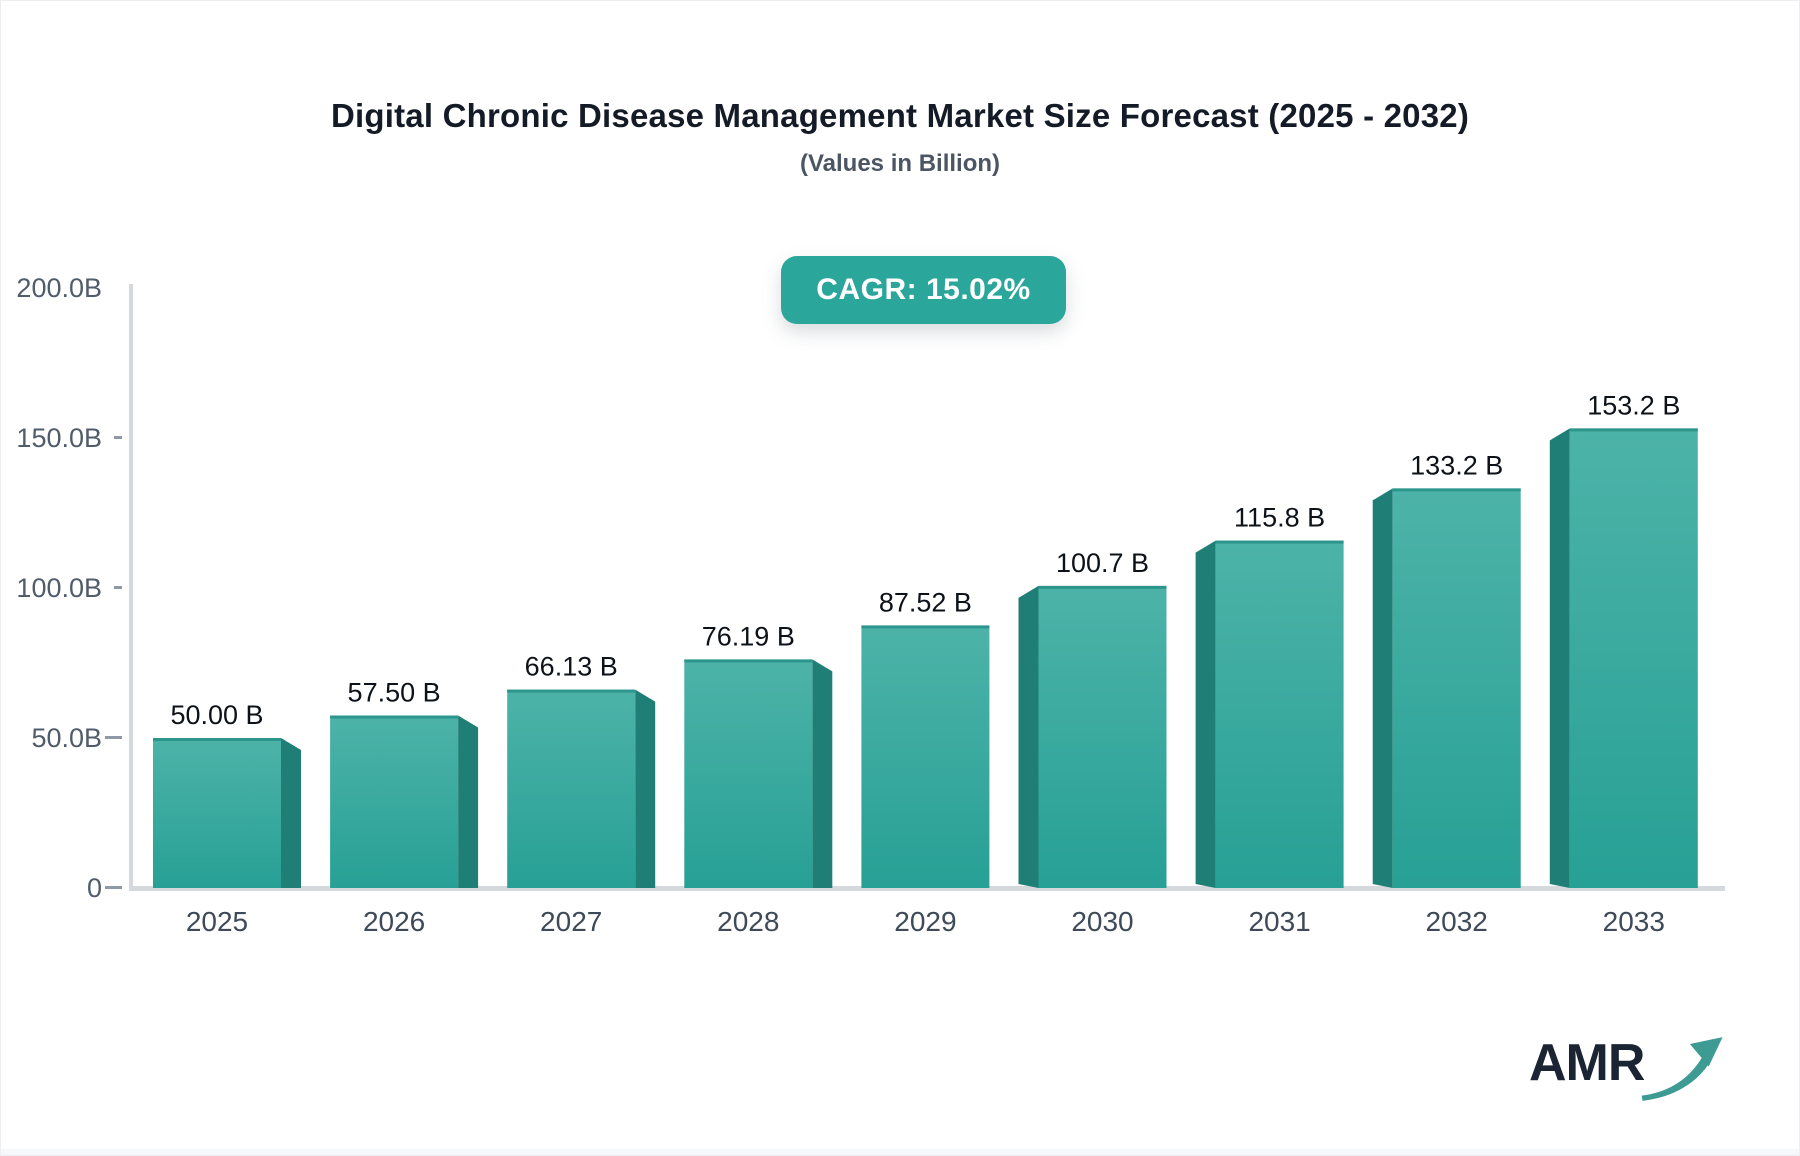 This screenshot has width=1800, height=1156. Describe the element at coordinates (571, 921) in the screenshot. I see `x-axis-label: 2027` at that location.